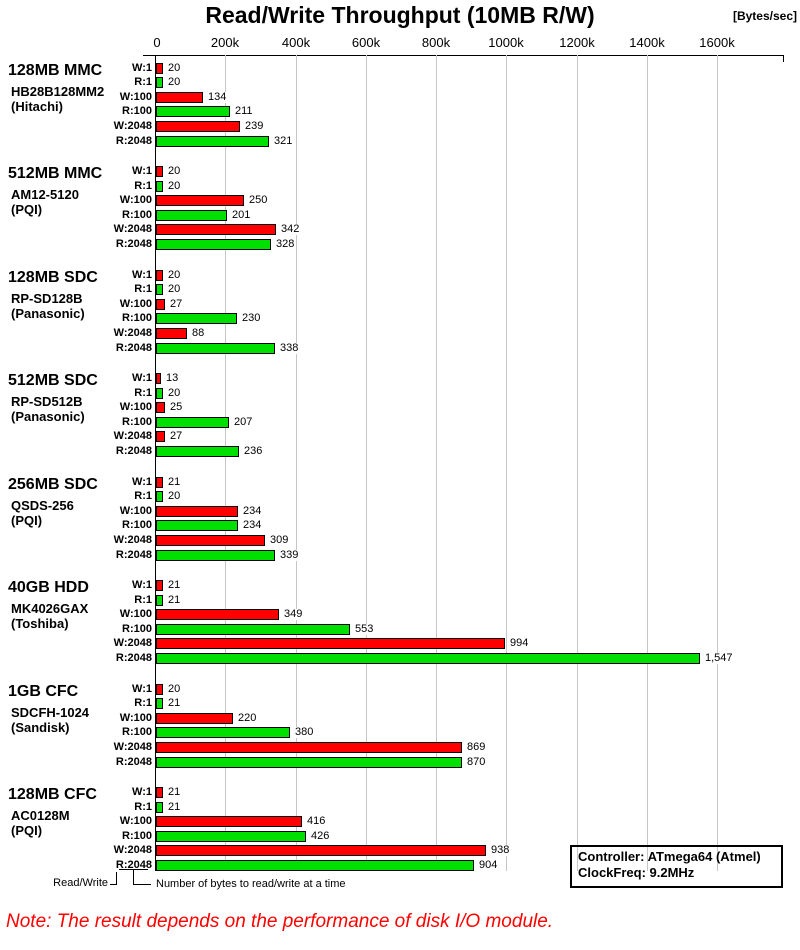 The width and height of the screenshot is (800, 950). I want to click on device-name: 512MB SDC, so click(53, 380).